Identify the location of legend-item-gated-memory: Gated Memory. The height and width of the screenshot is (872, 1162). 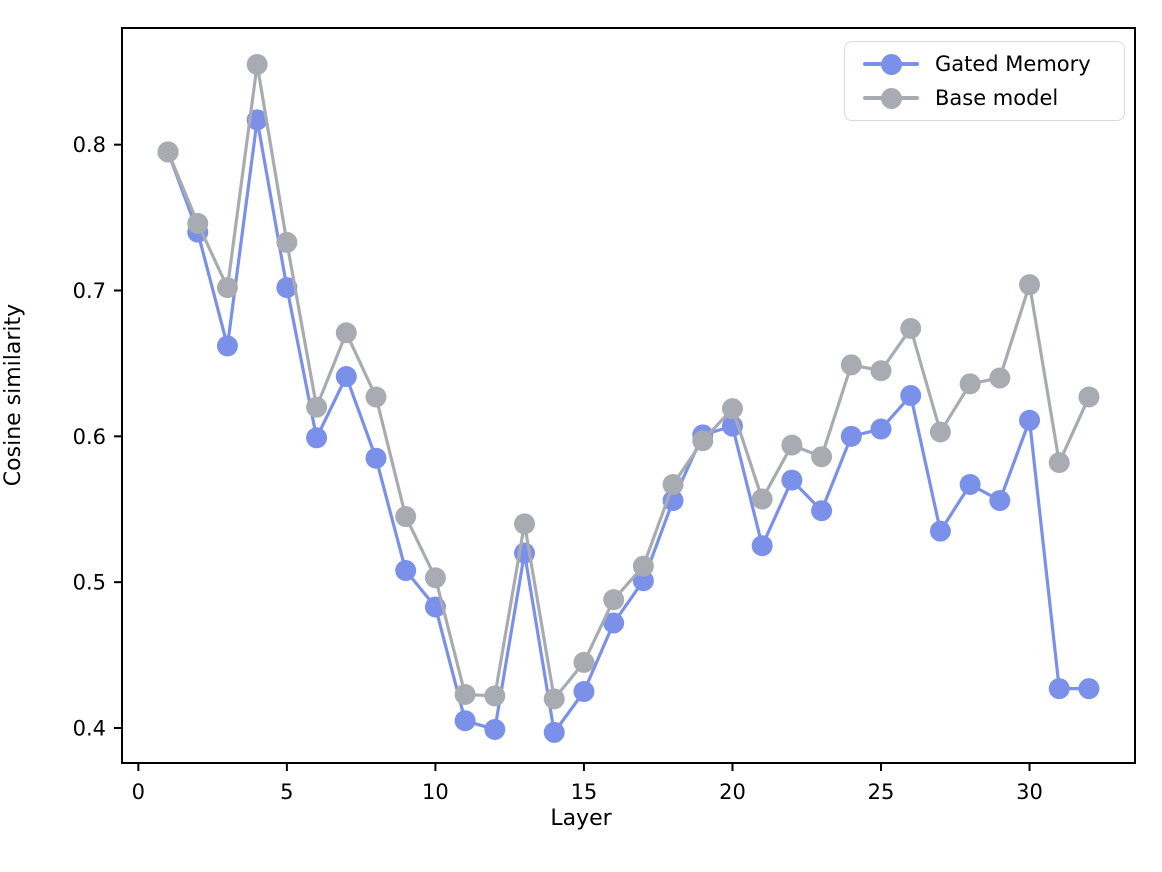
(986, 64).